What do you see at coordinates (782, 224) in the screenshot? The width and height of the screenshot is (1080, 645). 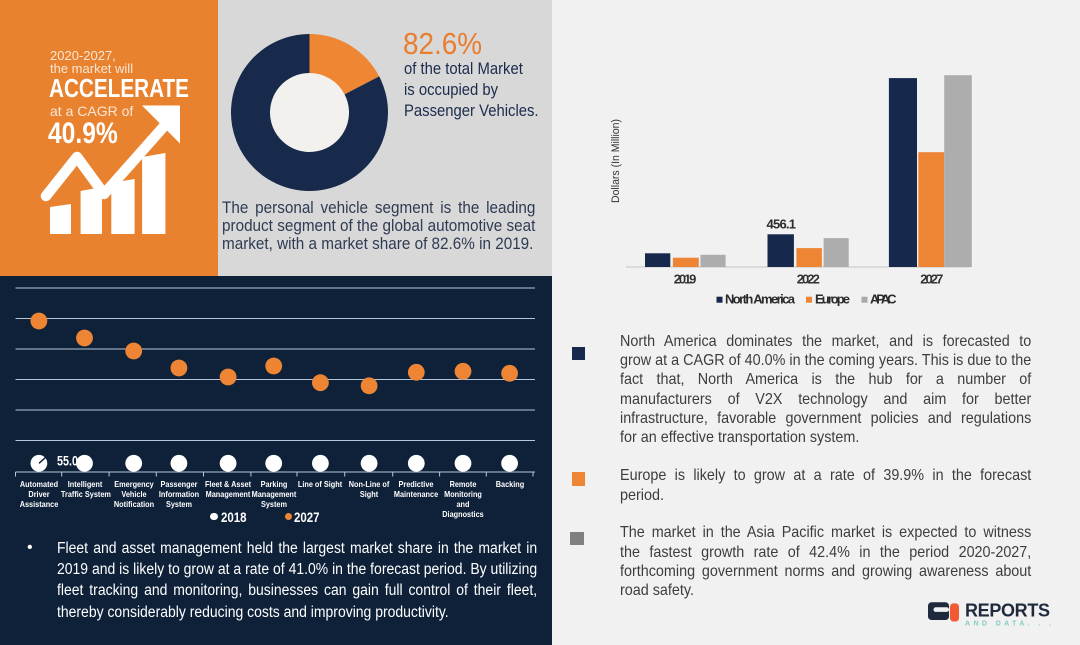 I see `svg-text: 456.1` at bounding box center [782, 224].